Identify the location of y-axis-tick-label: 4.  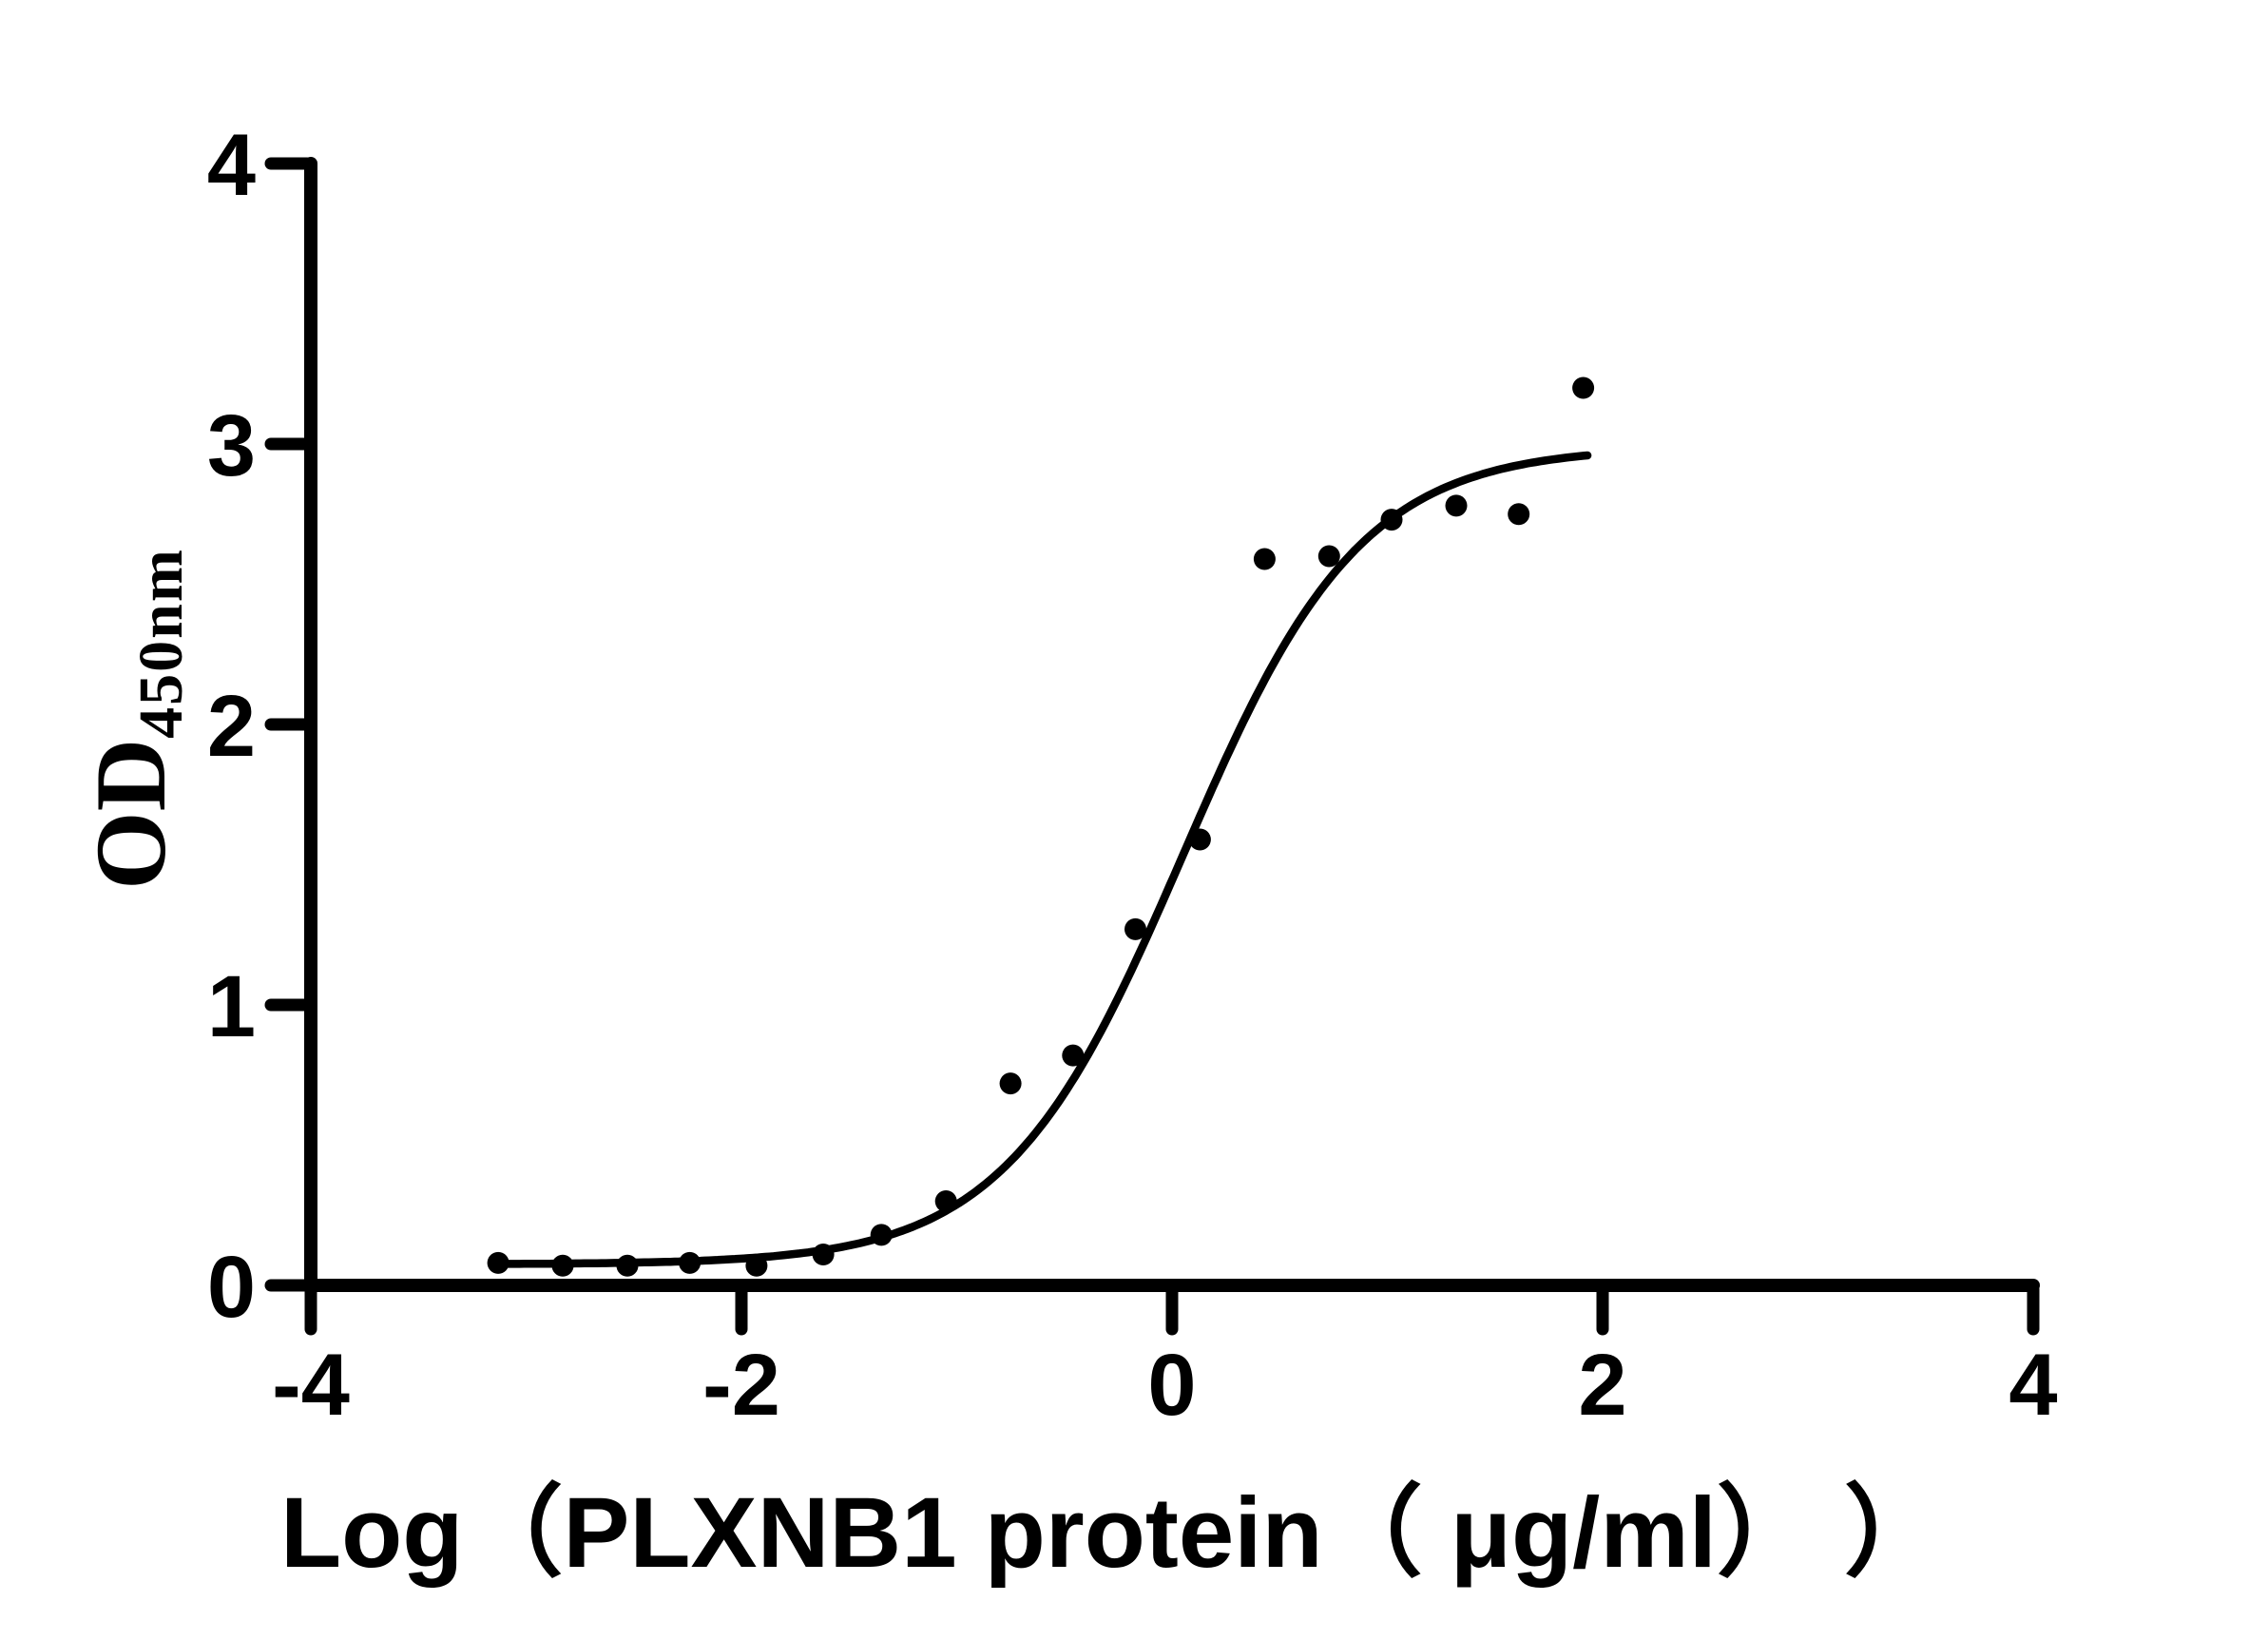
(231, 165).